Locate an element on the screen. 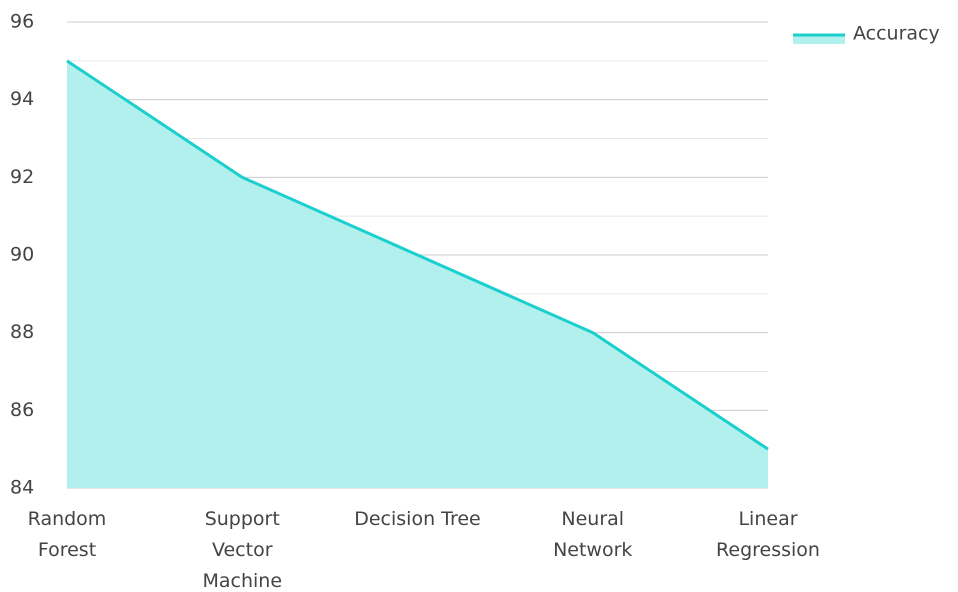 The width and height of the screenshot is (958, 592). y-tick-label: 84 is located at coordinates (22, 488).